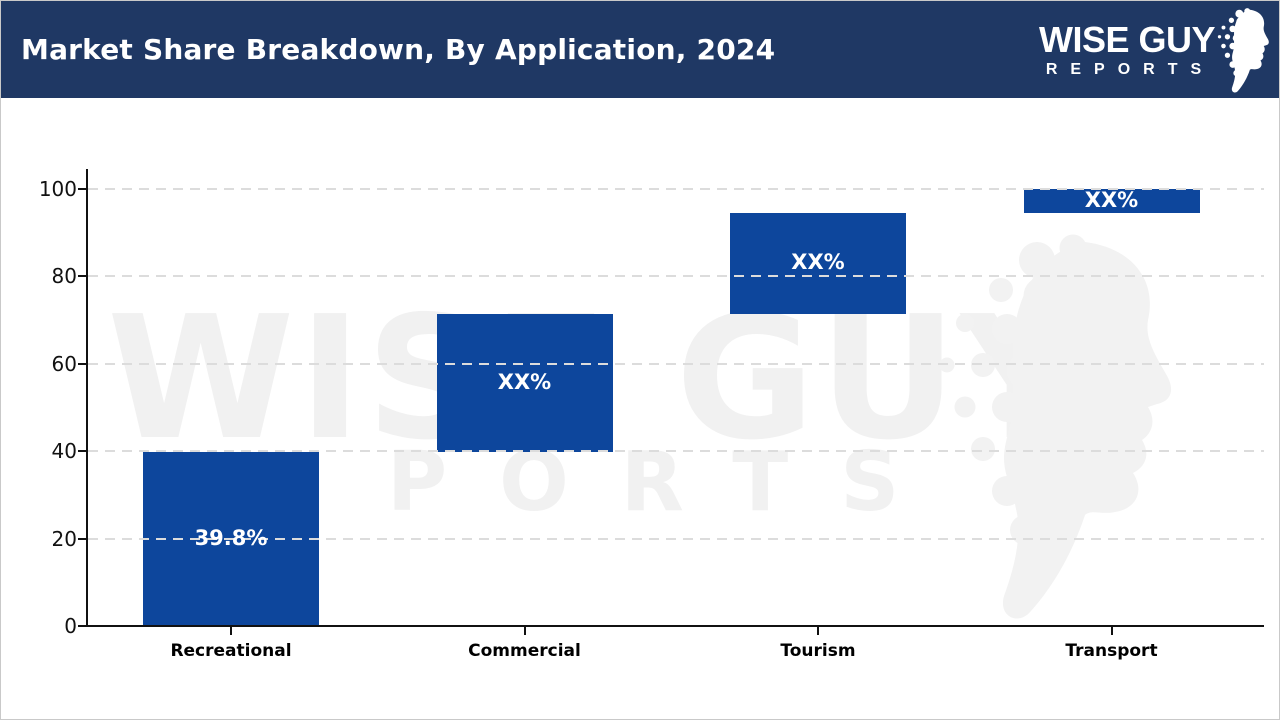  Describe the element at coordinates (57, 189) in the screenshot. I see `y-tick-label-100: 100` at that location.